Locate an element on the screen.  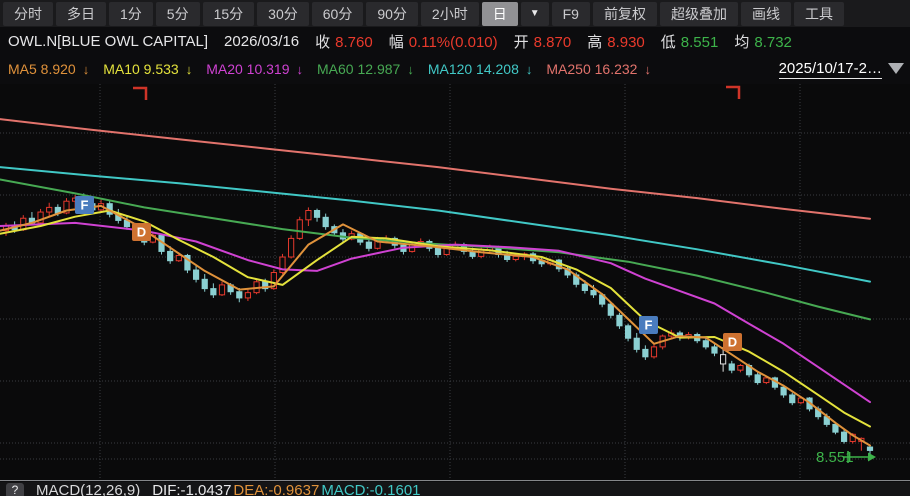
ma-legend-item-1: MA10 9.533 ↓ is located at coordinates (147, 69).